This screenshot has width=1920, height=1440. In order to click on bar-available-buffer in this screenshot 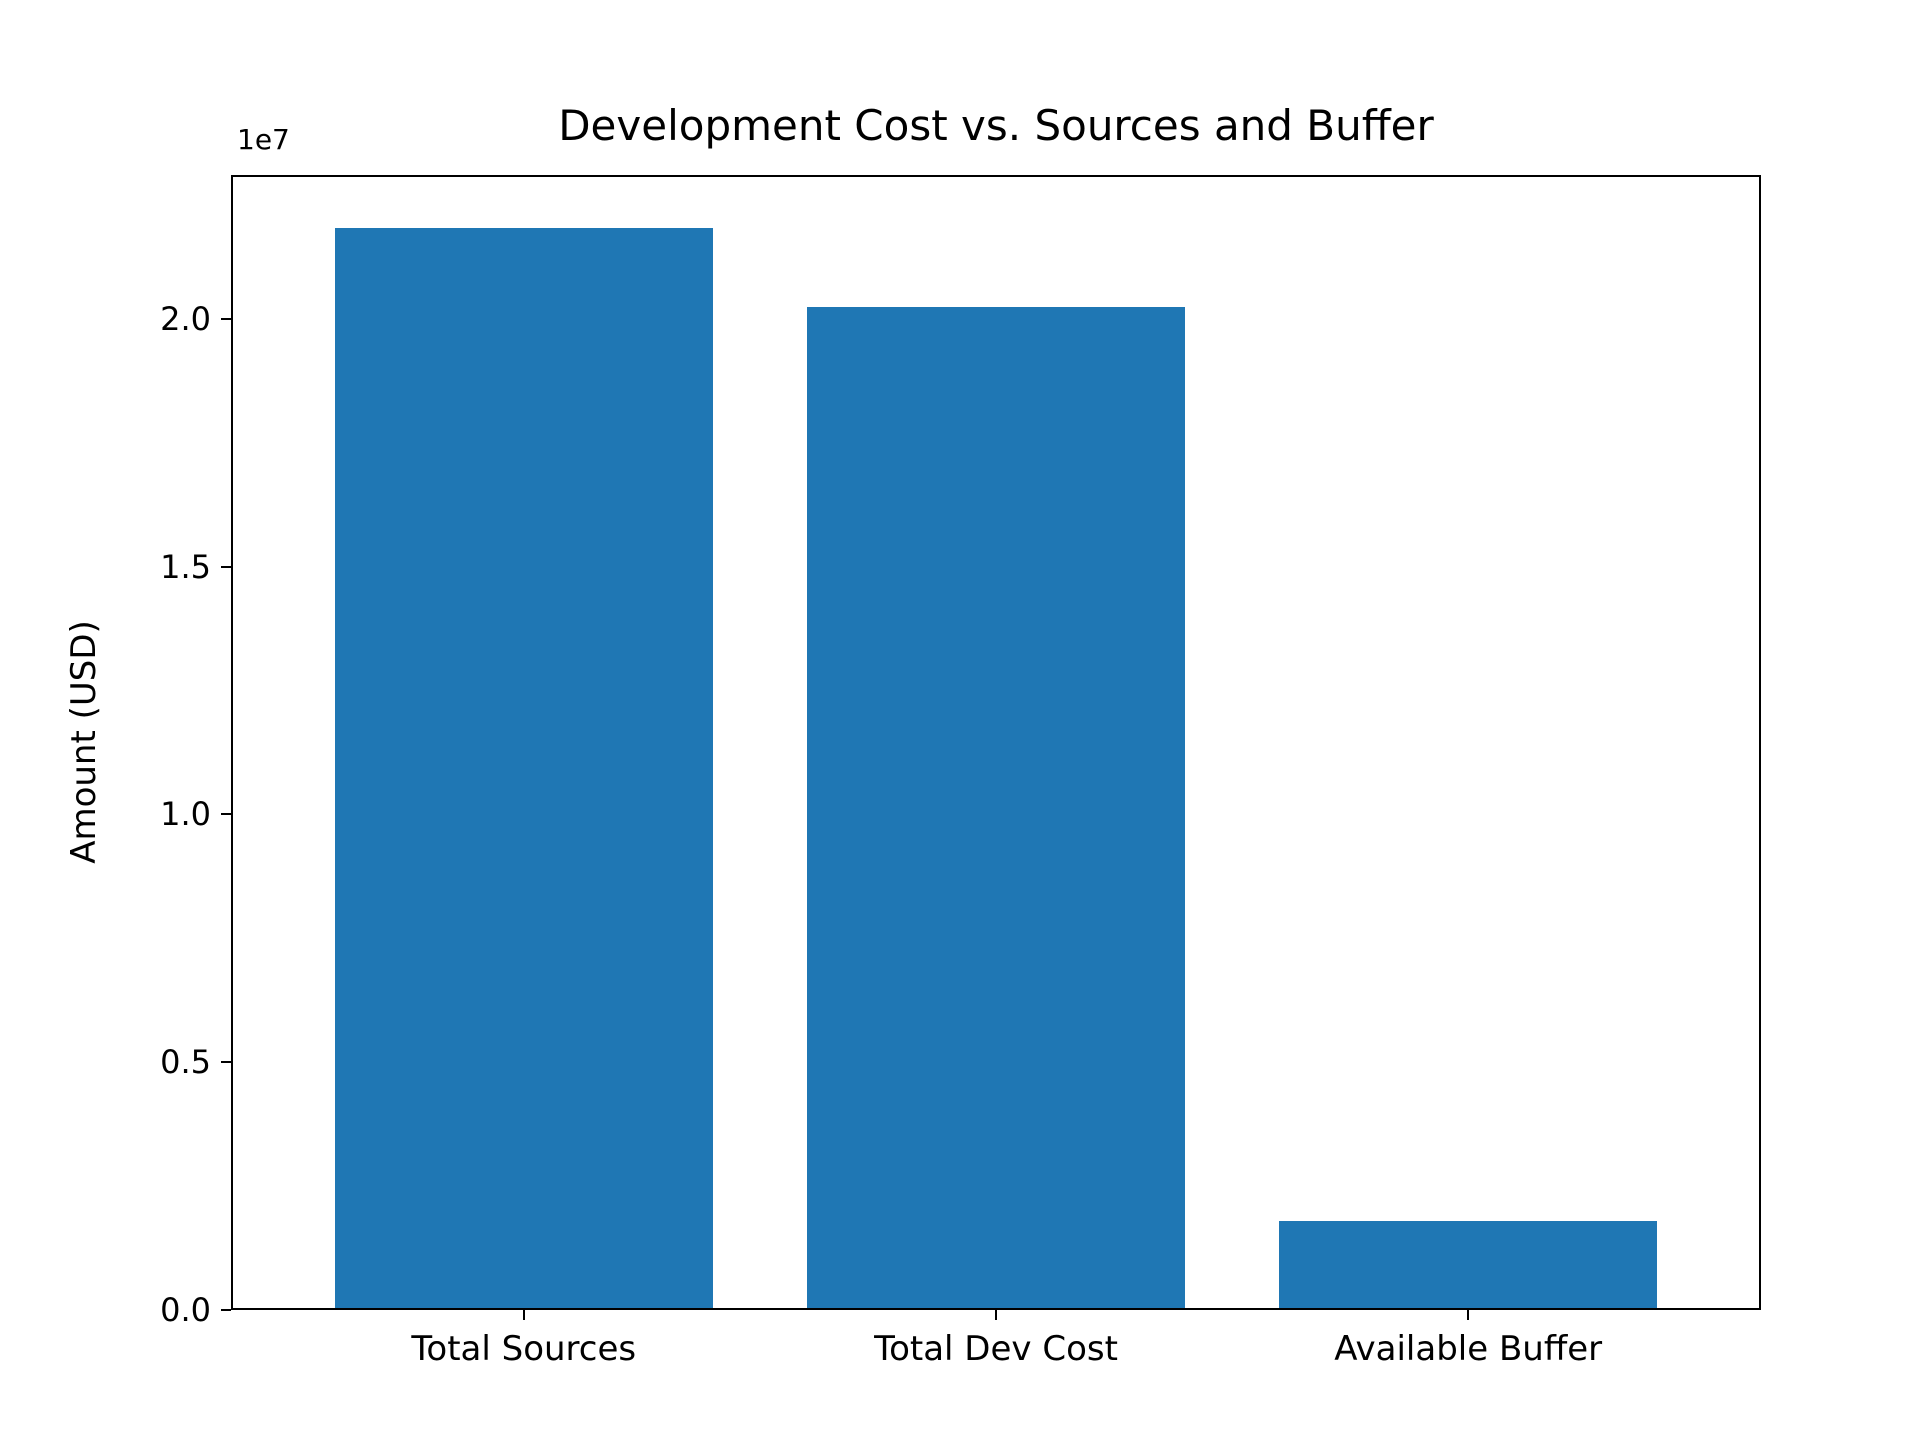, I will do `click(1468, 1264)`.